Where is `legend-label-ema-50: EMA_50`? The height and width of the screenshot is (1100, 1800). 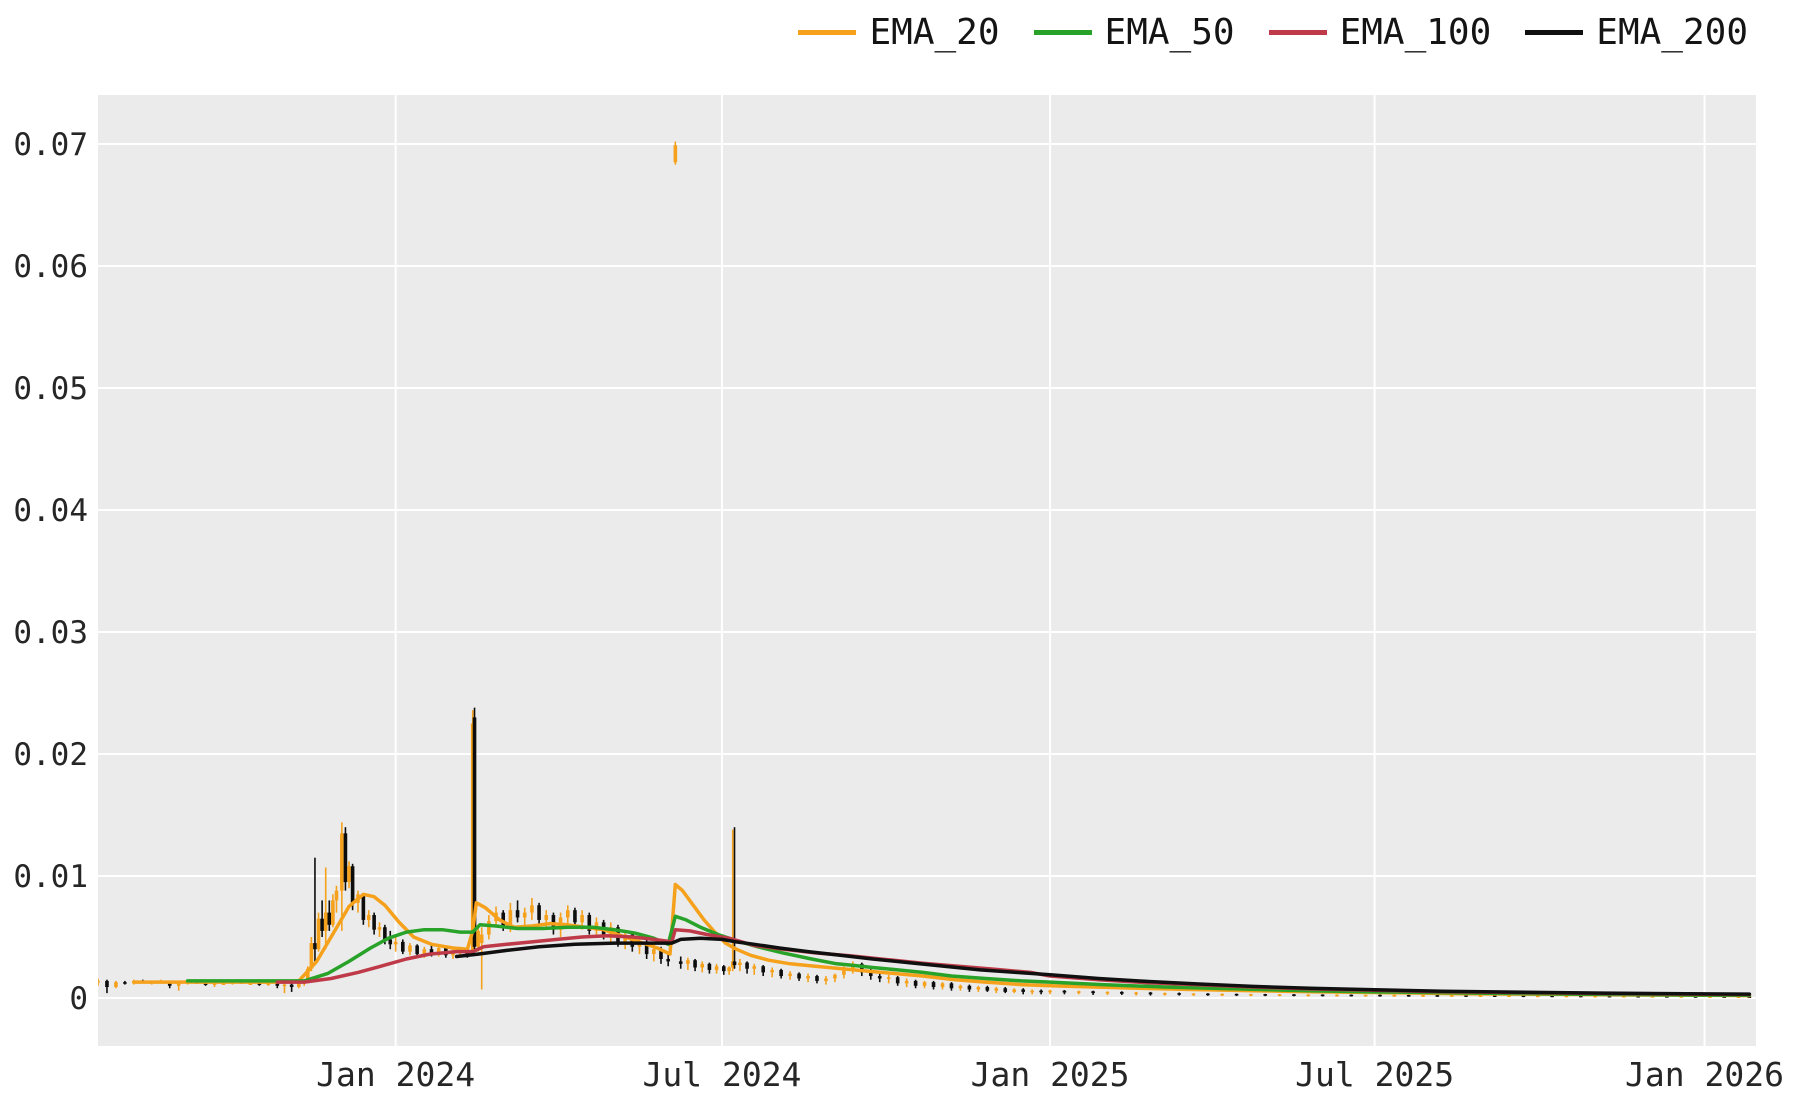 legend-label-ema-50: EMA_50 is located at coordinates (1169, 32).